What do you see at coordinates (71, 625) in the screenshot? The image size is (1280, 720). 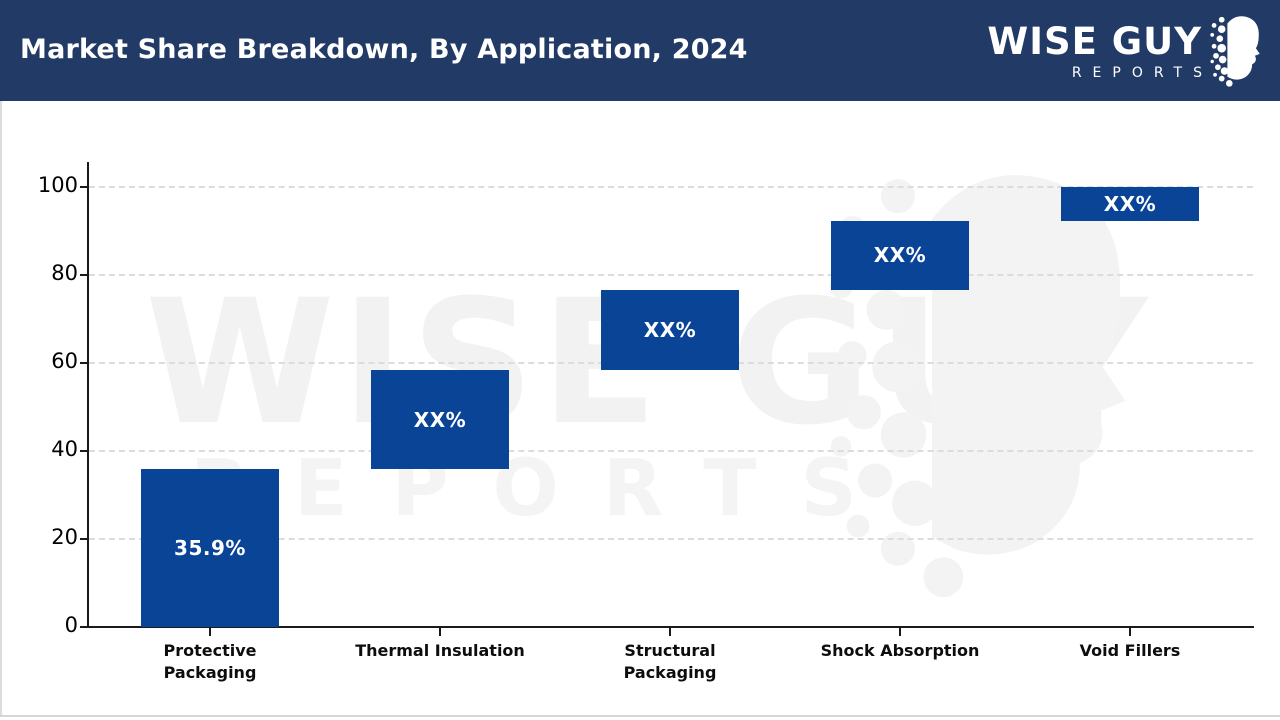 I see `y-tick-label: 0` at bounding box center [71, 625].